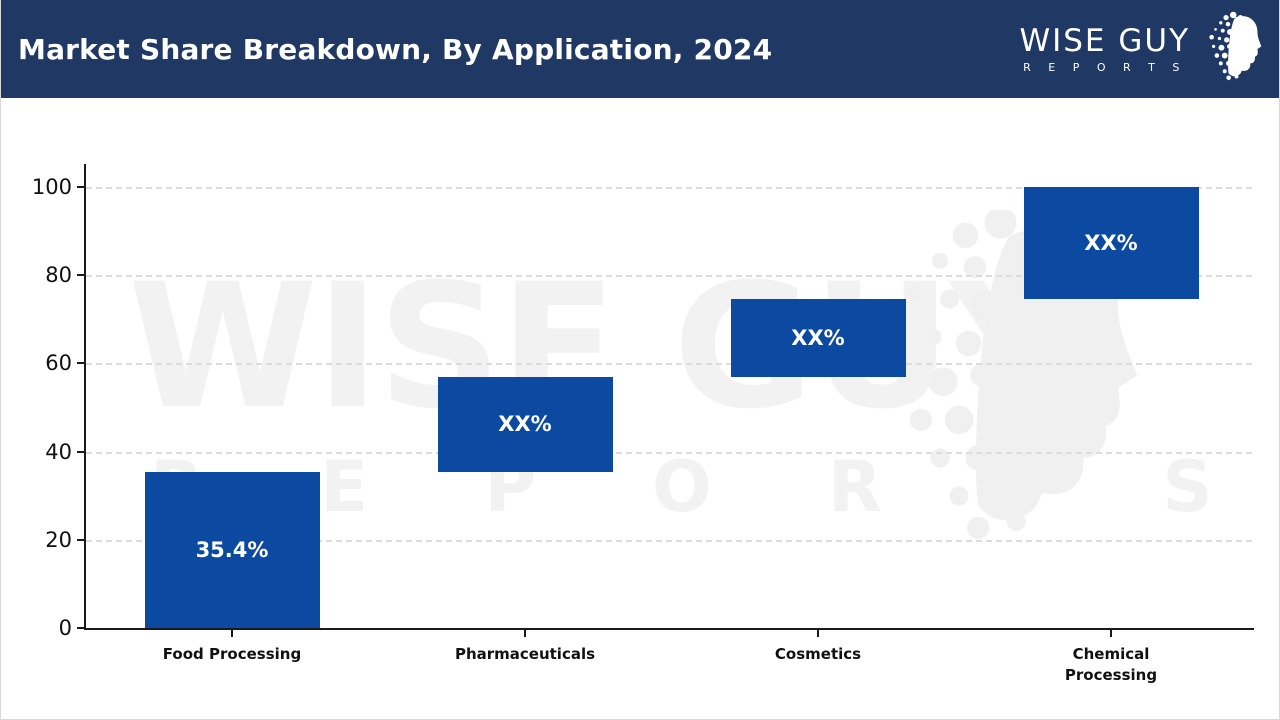  I want to click on x-tick-label: Food Processing, so click(232, 654).